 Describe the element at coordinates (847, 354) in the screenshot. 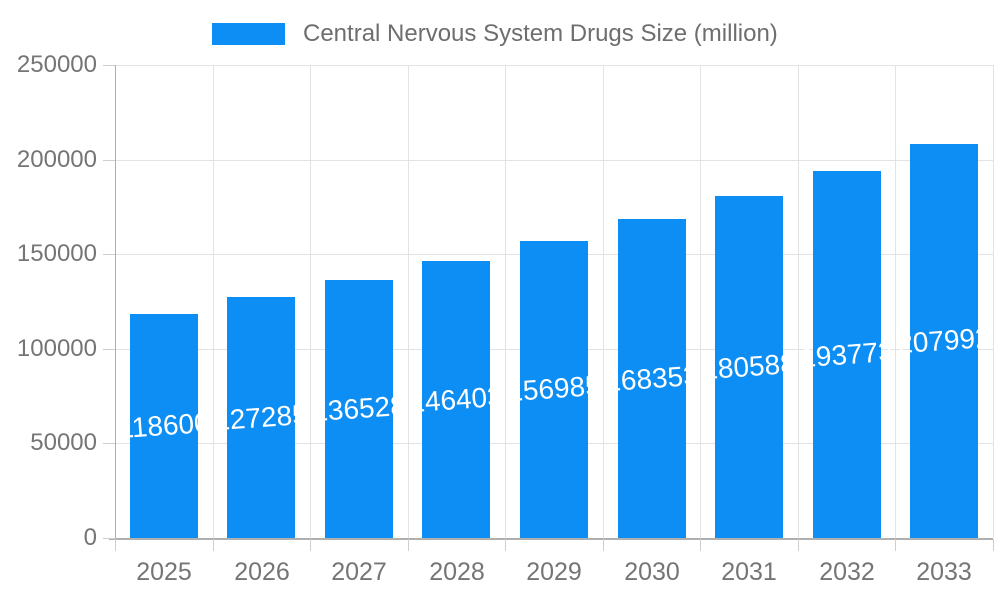

I see `bar-2032` at that location.